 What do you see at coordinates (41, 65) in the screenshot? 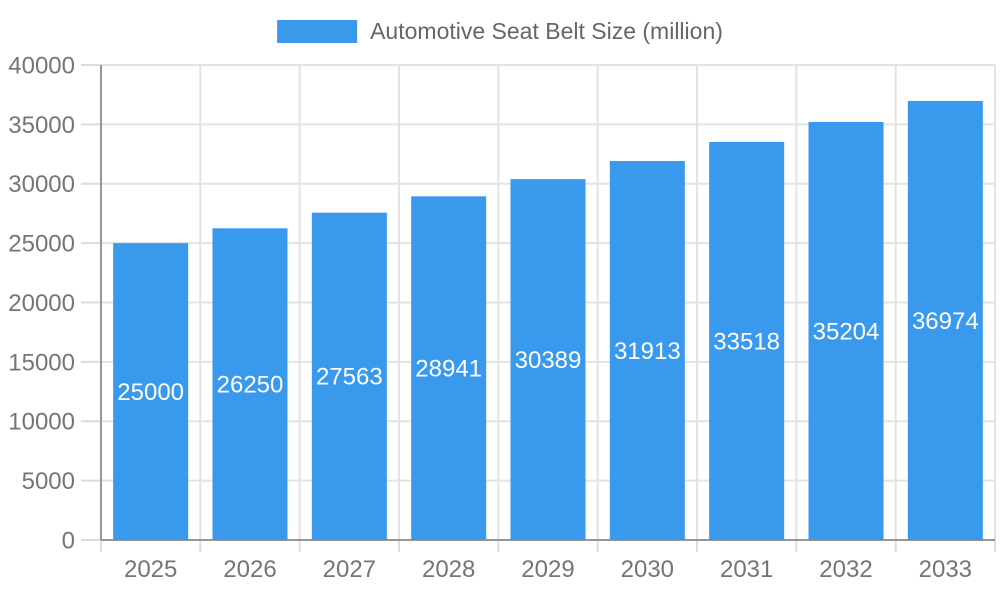
I see `y-axis-tick-label: 40000` at bounding box center [41, 65].